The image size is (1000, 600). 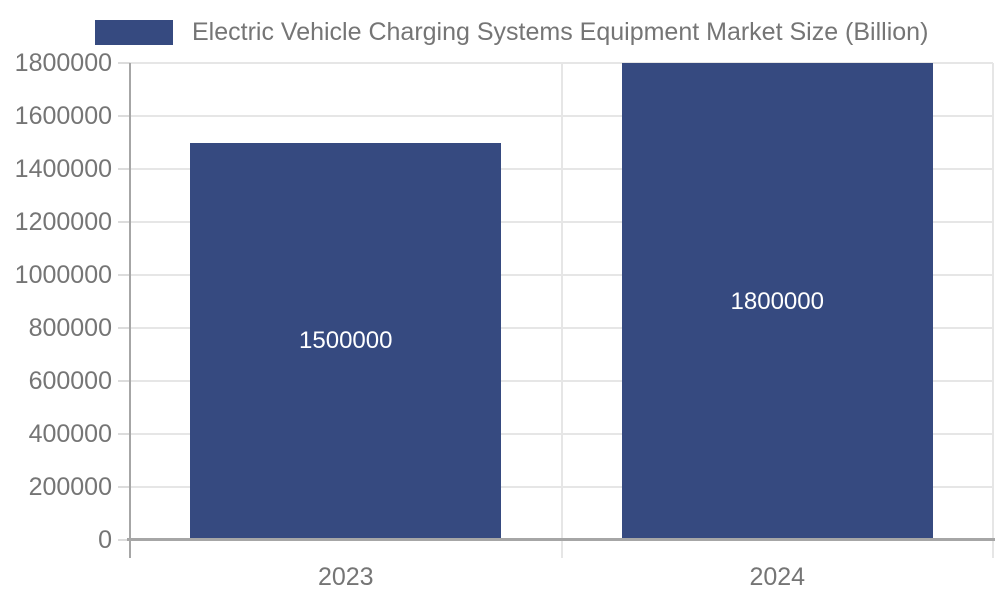 I want to click on bar-value-label: 1500000, so click(x=346, y=341).